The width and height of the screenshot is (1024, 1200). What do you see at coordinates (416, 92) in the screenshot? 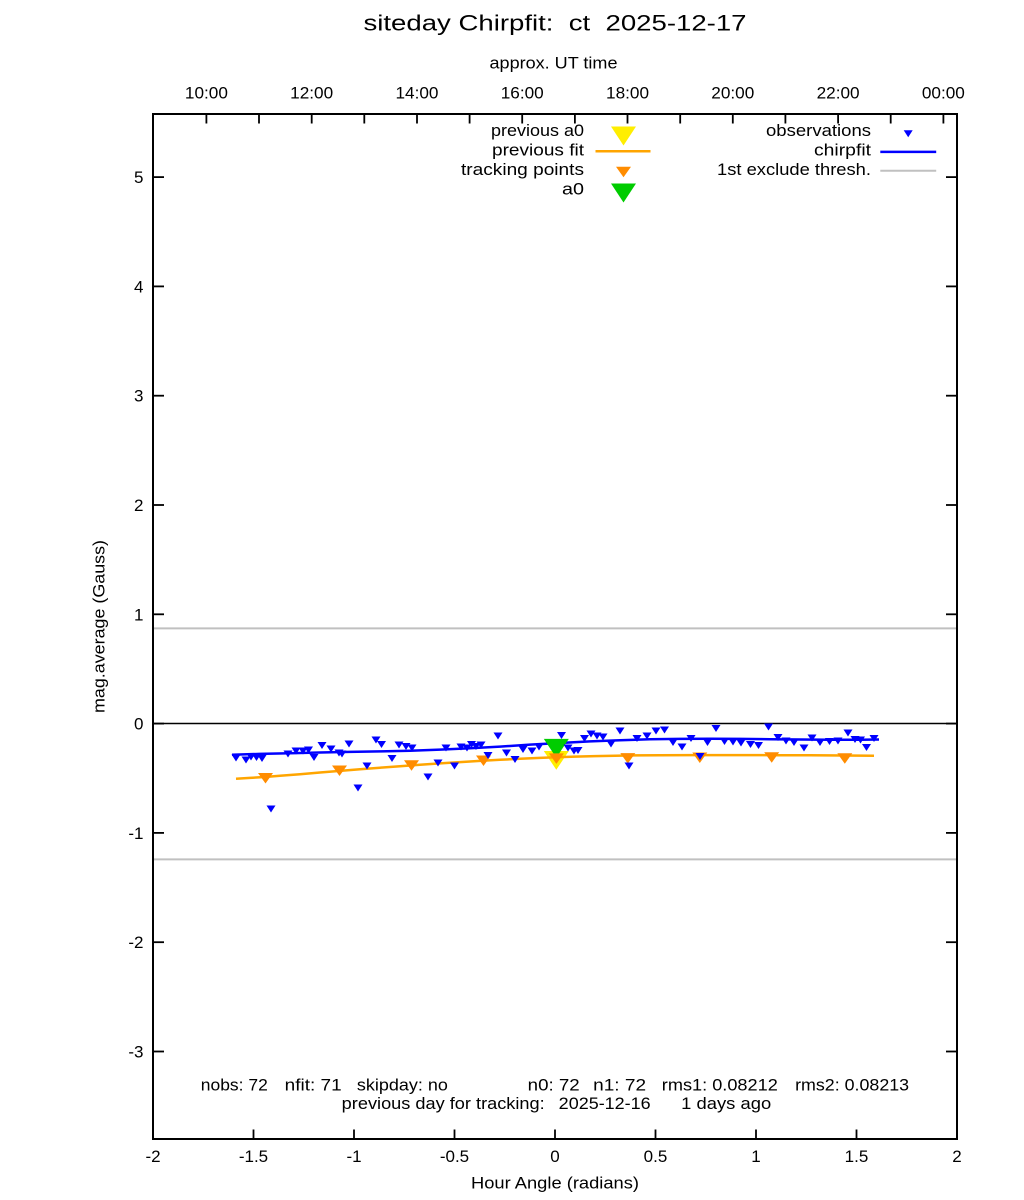
I see `svg-text: 14:00` at bounding box center [416, 92].